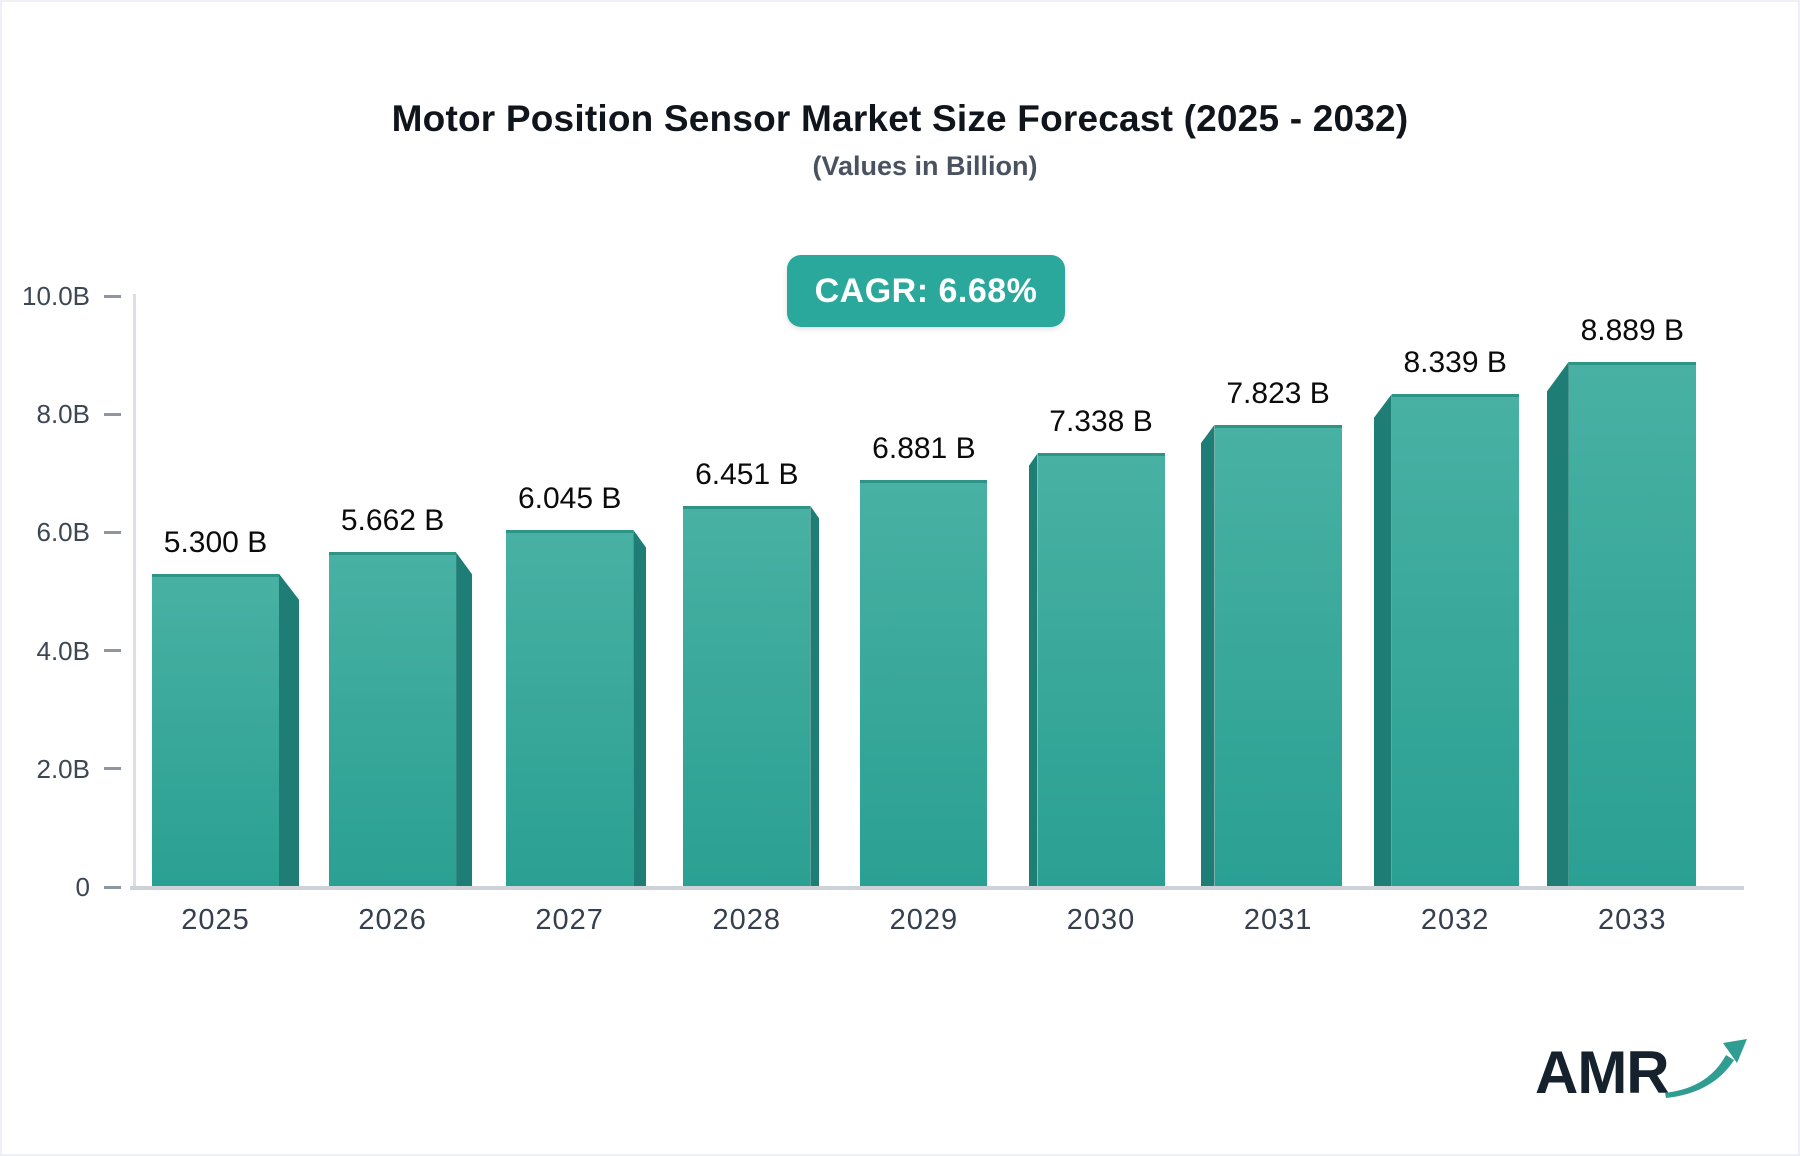 Image resolution: width=1800 pixels, height=1156 pixels. What do you see at coordinates (937, 888) in the screenshot?
I see `x-axis-baseline` at bounding box center [937, 888].